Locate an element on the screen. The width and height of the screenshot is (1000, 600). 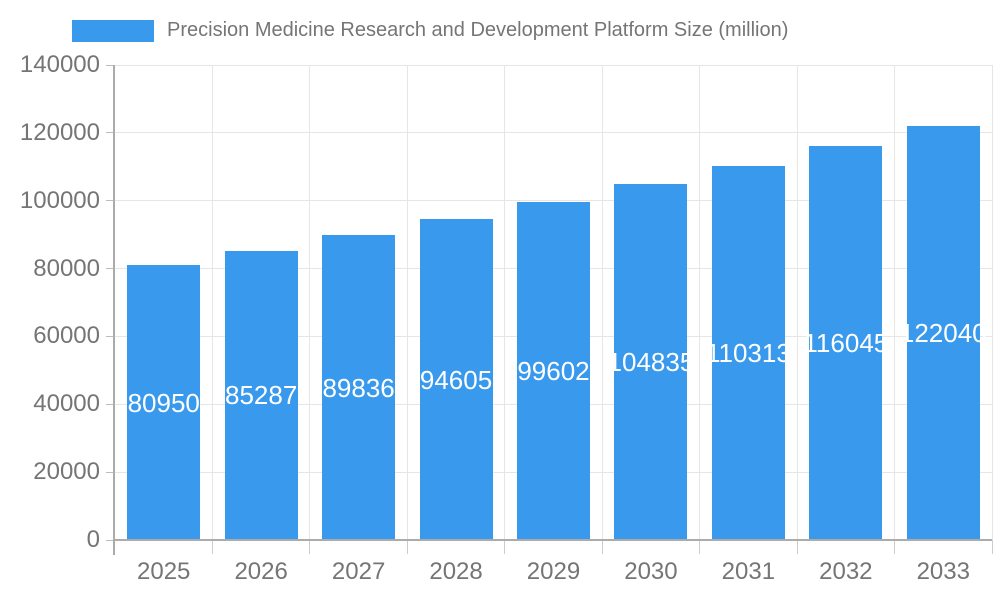
y-axis-line is located at coordinates (114, 310).